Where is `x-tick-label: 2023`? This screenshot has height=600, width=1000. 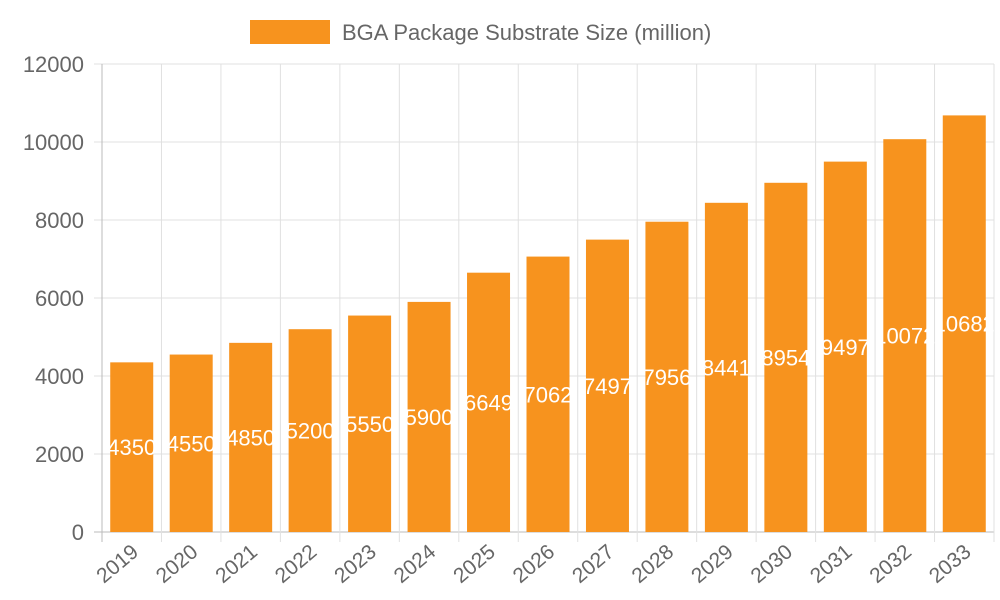 x-tick-label: 2023 is located at coordinates (355, 564).